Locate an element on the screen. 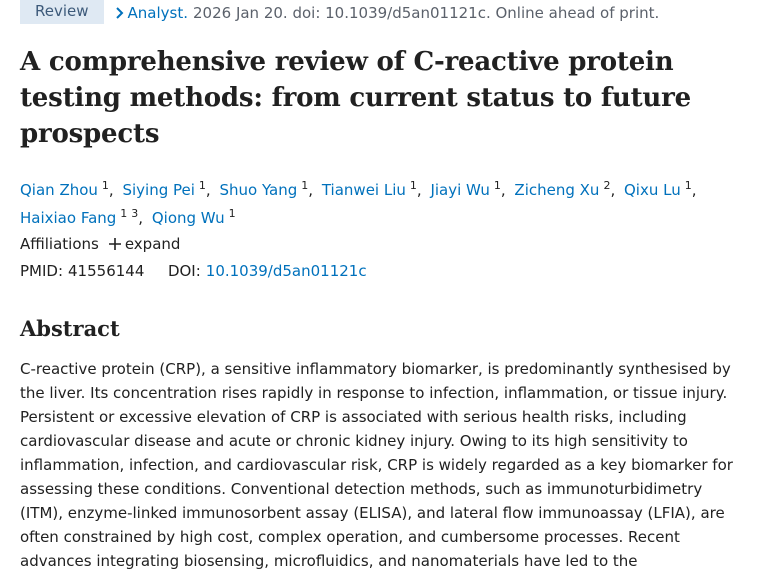 This screenshot has height=570, width=760. author-name: Qiong Wu is located at coordinates (188, 218).